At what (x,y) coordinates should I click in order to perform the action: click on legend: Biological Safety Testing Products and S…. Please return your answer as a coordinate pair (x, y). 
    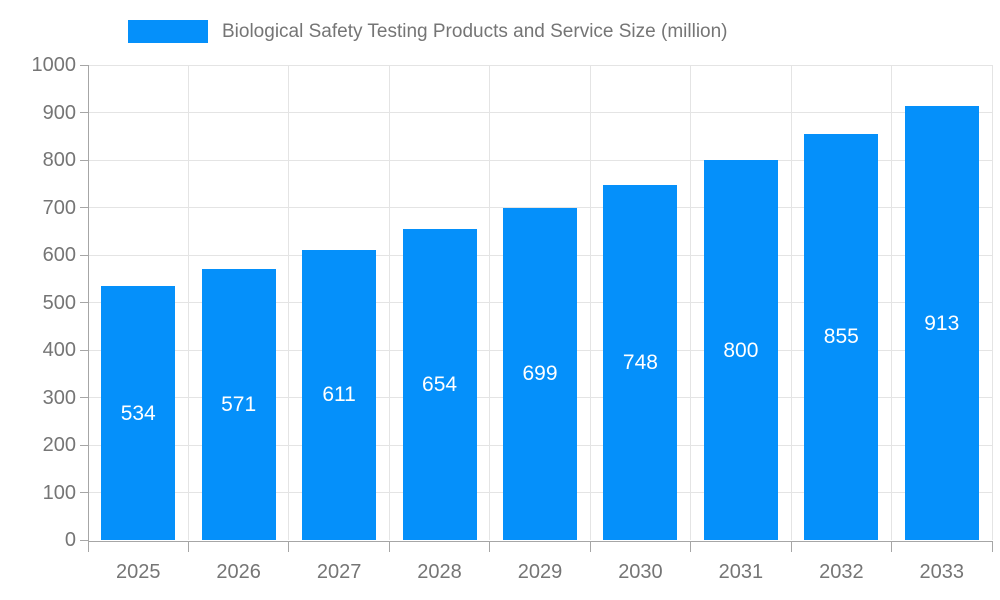
    Looking at the image, I should click on (428, 31).